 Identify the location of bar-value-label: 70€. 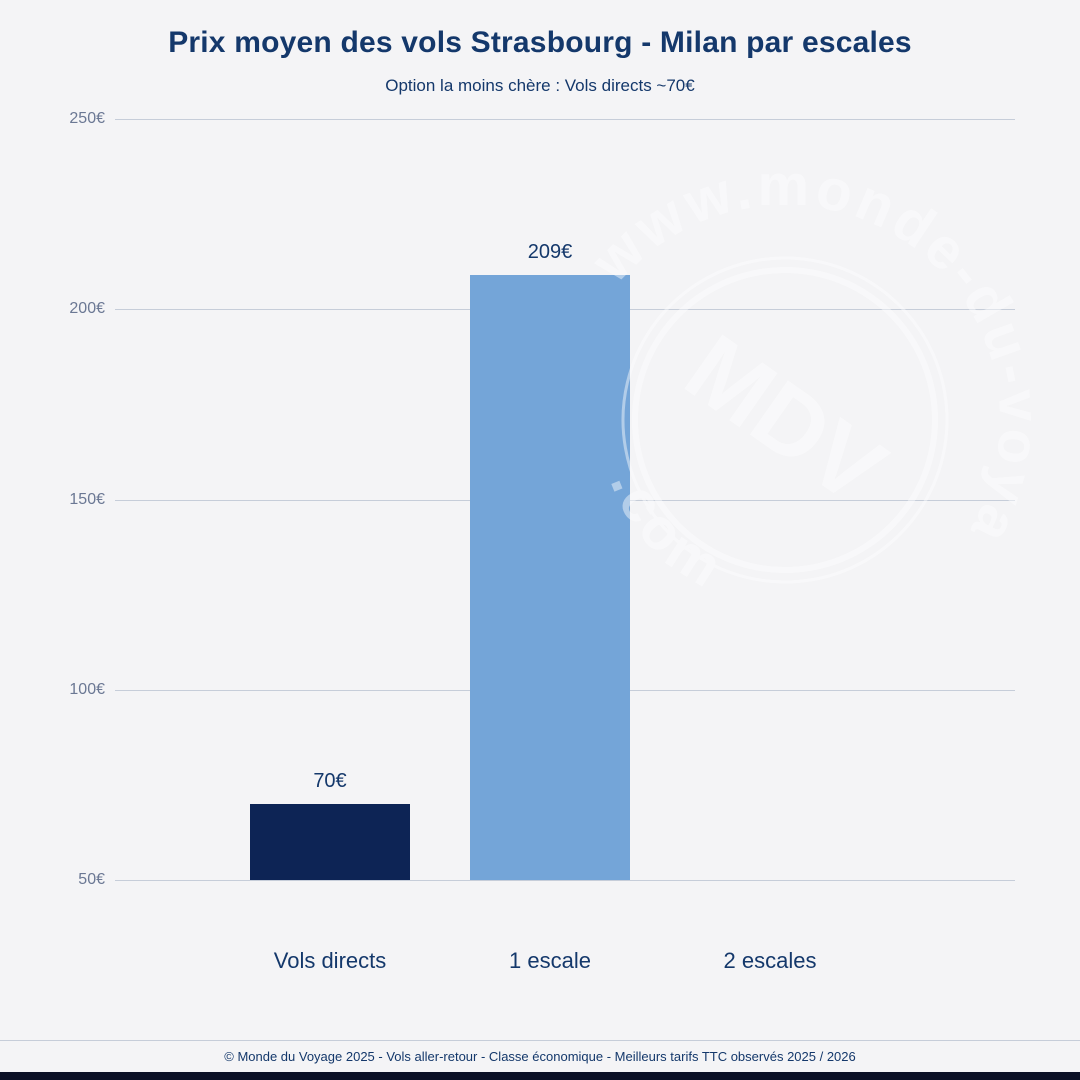
(330, 780).